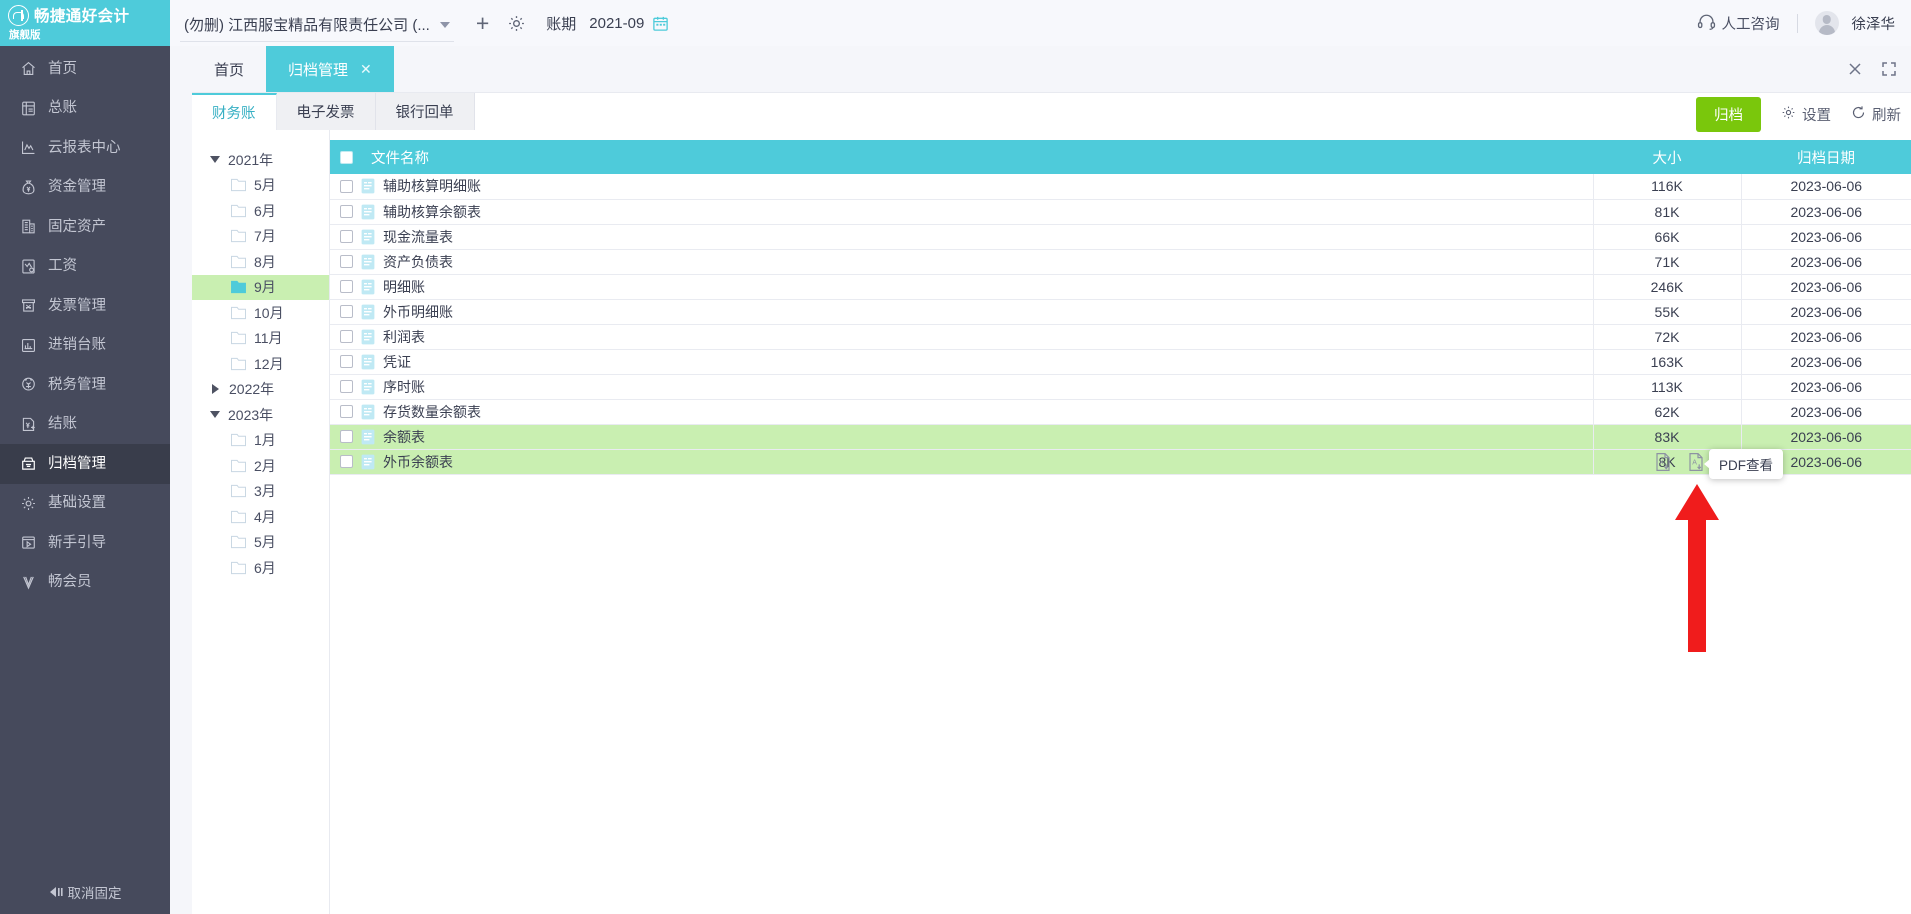 The image size is (1911, 914). What do you see at coordinates (85, 148) in the screenshot?
I see `sidebar-item-3: 云报表中心` at bounding box center [85, 148].